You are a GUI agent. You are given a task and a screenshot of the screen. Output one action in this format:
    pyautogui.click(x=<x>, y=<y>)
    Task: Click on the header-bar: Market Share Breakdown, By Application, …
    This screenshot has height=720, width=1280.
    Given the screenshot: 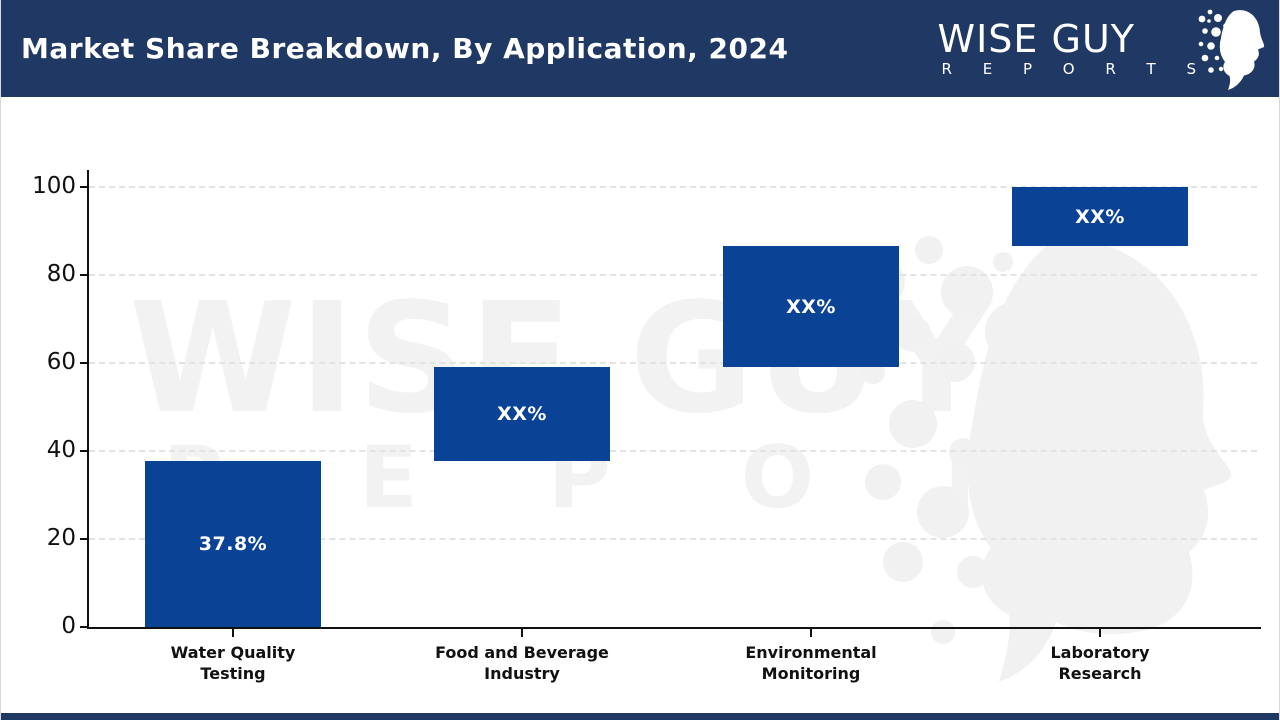 What is the action you would take?
    pyautogui.click(x=640, y=48)
    